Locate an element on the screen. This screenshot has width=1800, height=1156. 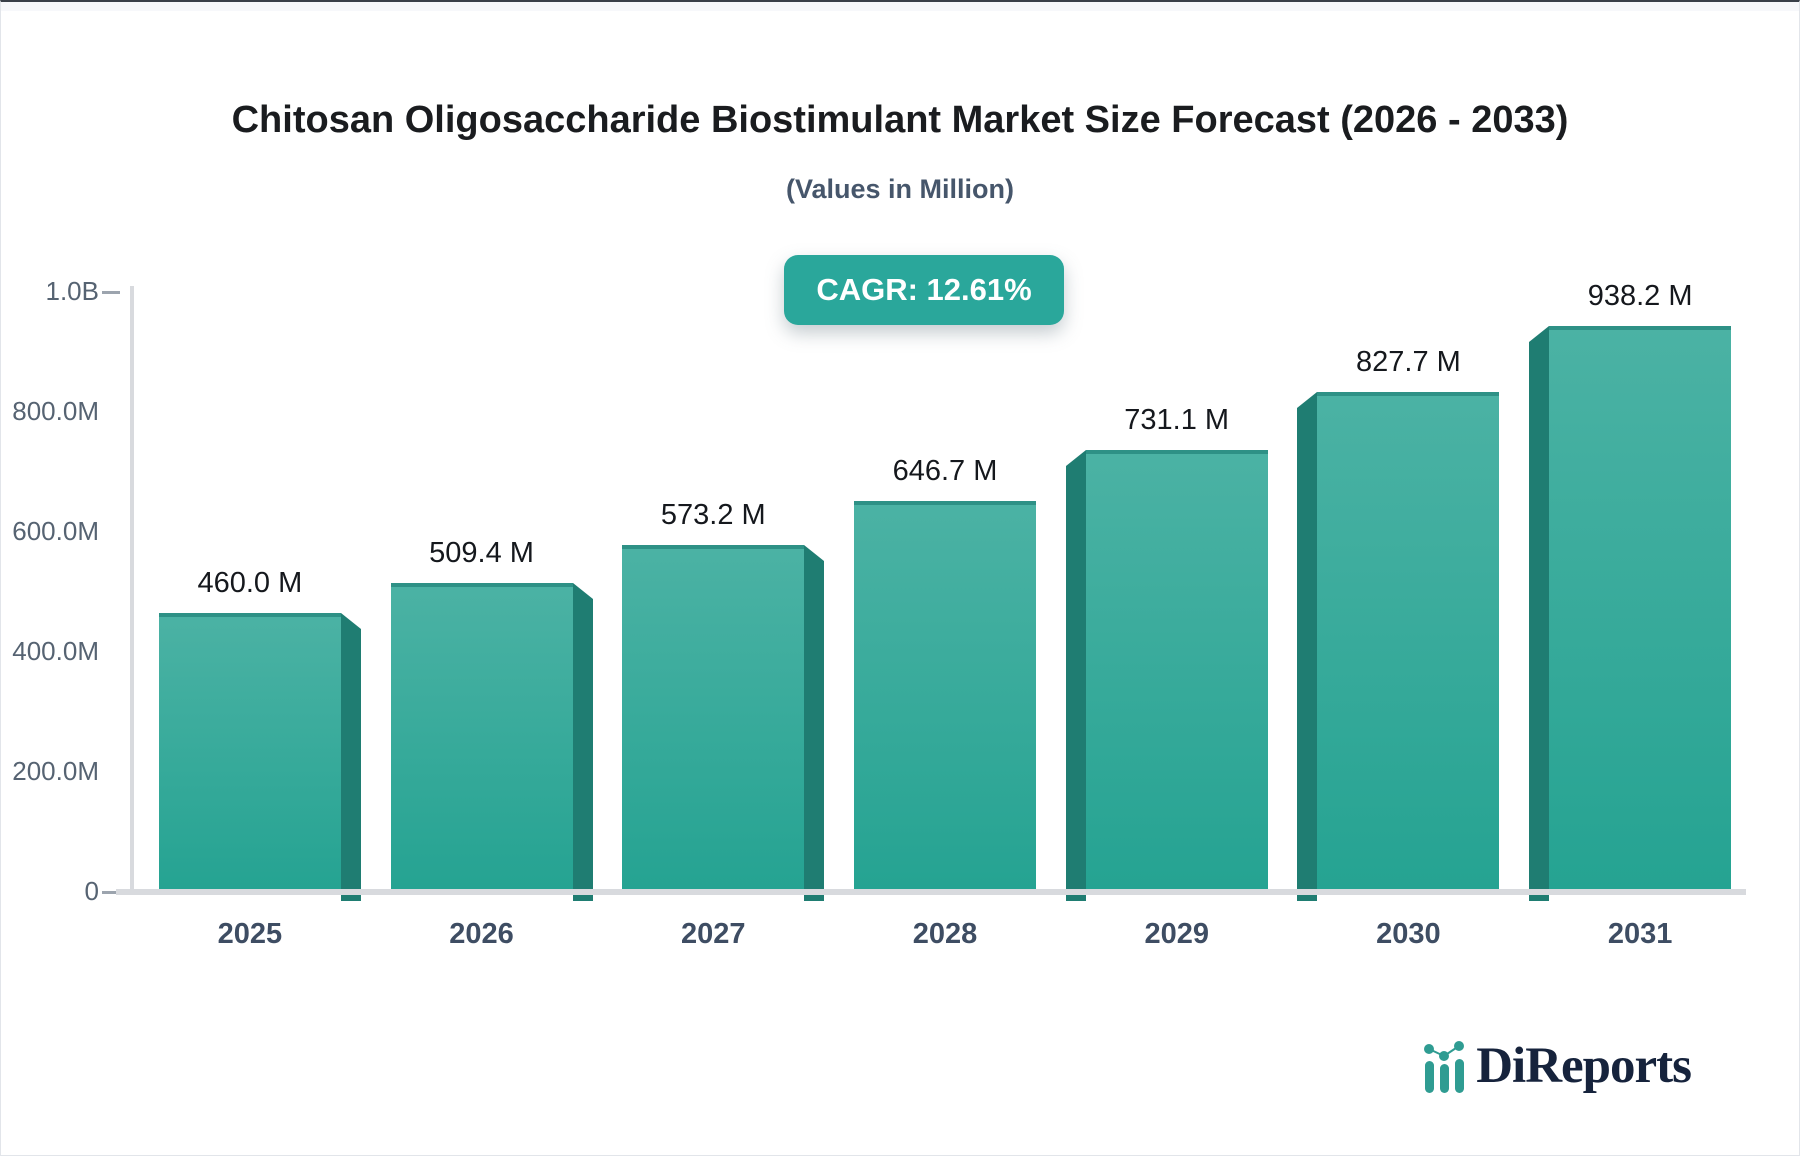
bar-value-label-2025: 460.0 M is located at coordinates (250, 583).